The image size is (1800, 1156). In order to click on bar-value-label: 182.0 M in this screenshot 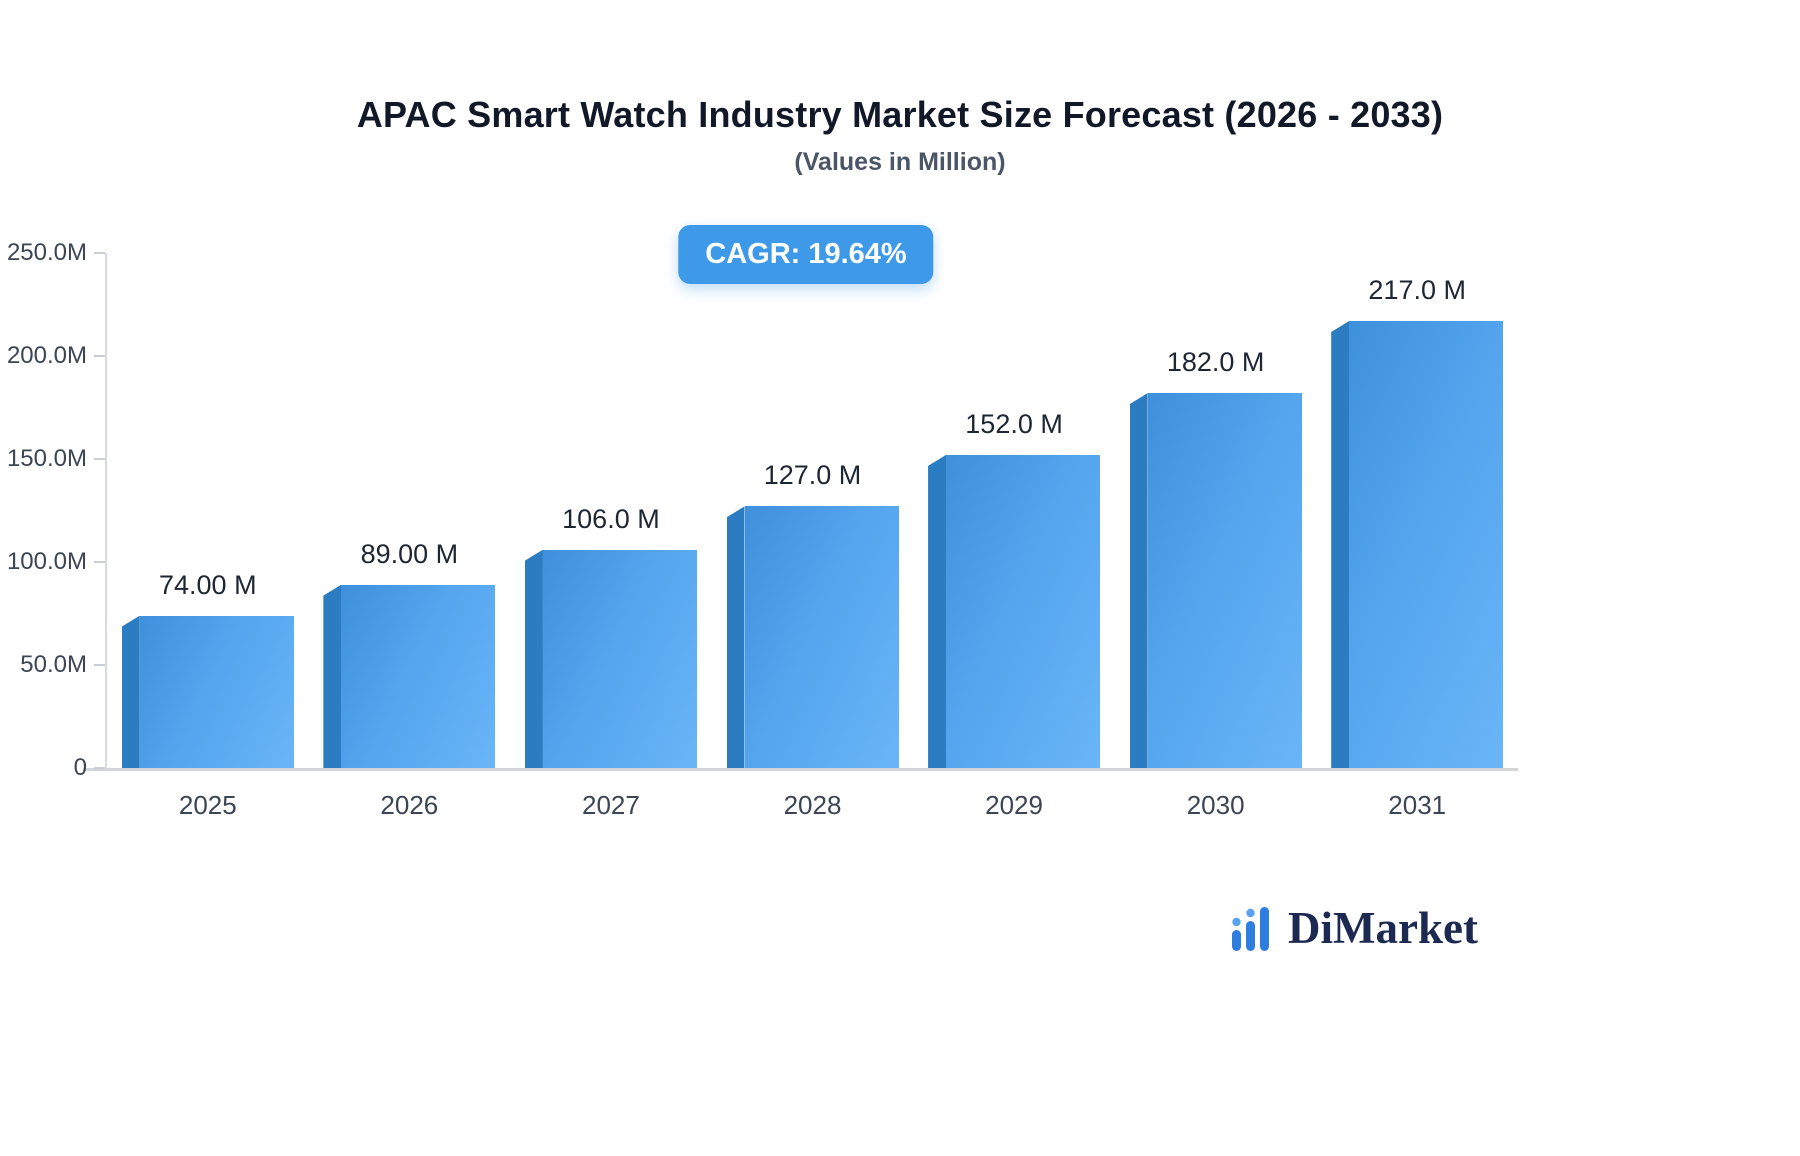, I will do `click(1215, 362)`.